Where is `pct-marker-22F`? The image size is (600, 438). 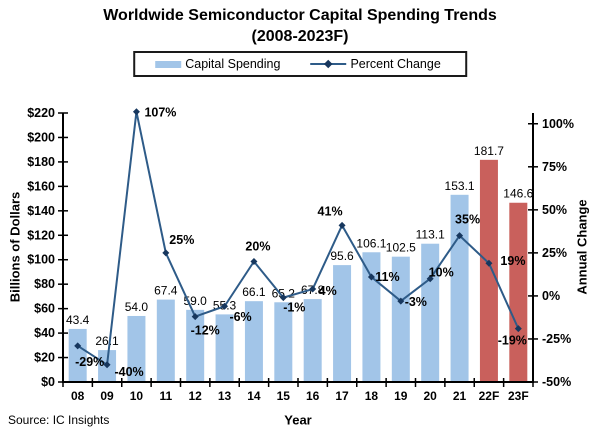 pct-marker-22F is located at coordinates (489, 263).